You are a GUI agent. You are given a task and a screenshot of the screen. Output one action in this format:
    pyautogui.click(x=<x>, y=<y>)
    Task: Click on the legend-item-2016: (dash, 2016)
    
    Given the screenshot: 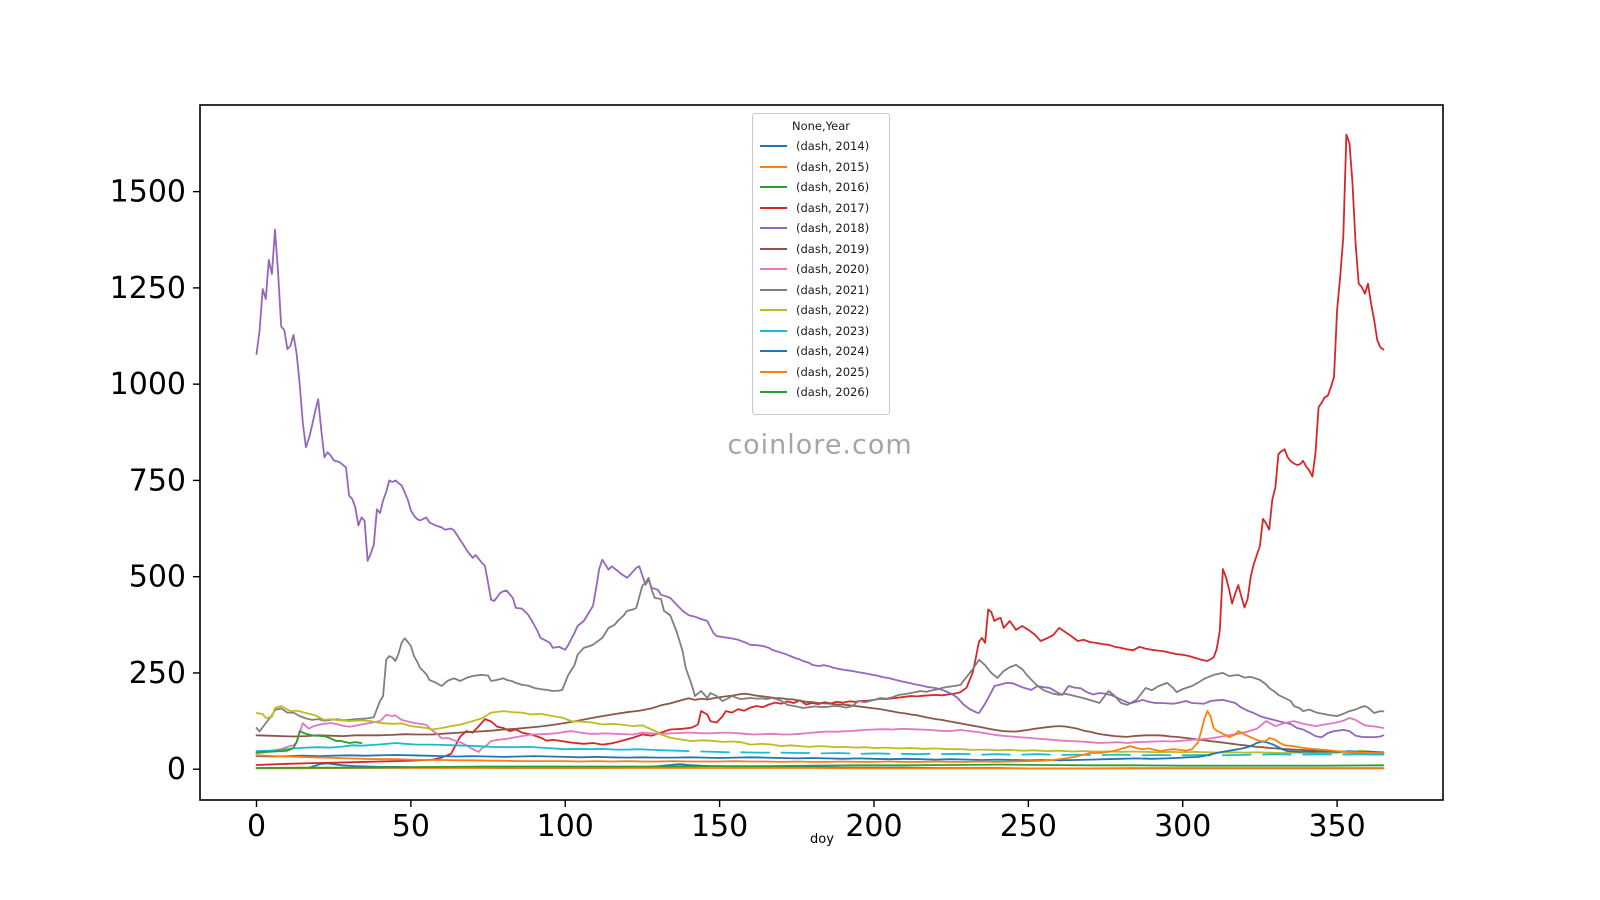 What is the action you would take?
    pyautogui.click(x=821, y=187)
    